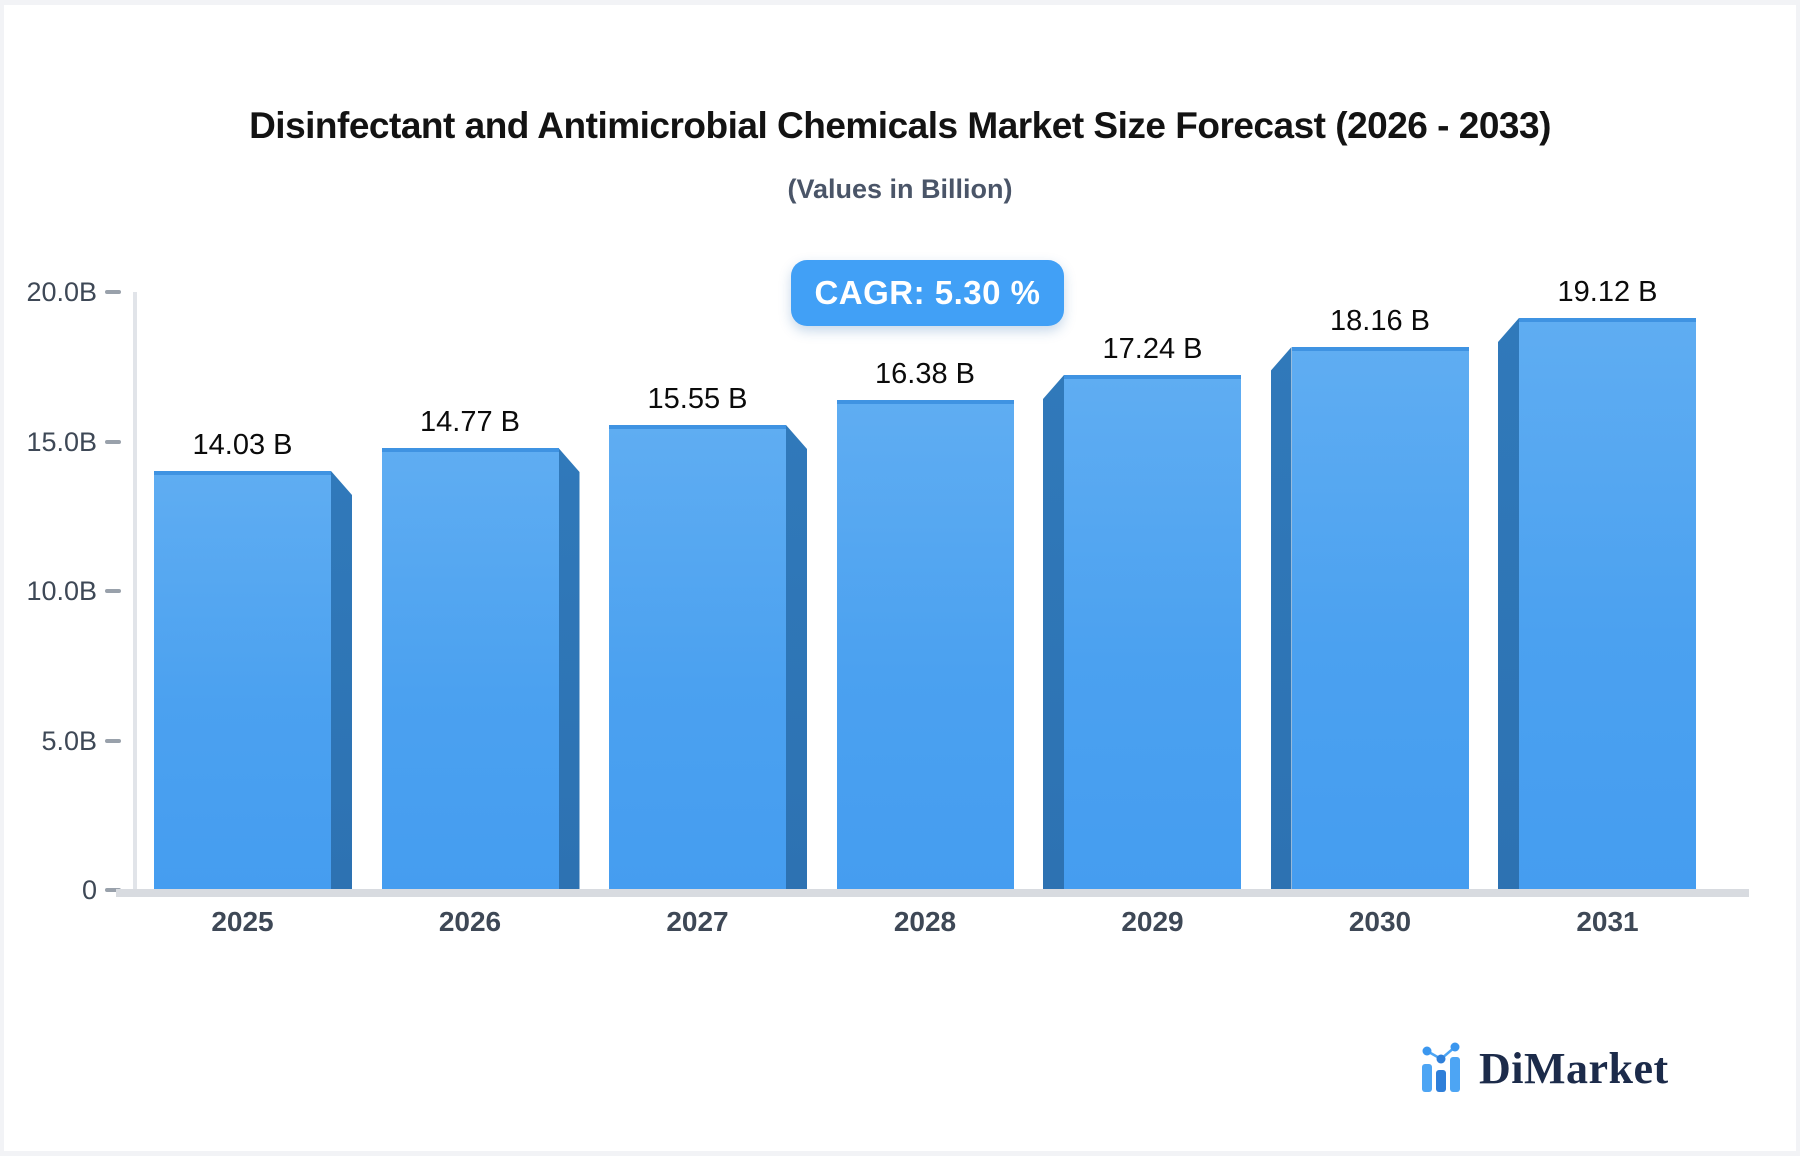 Image resolution: width=1800 pixels, height=1156 pixels. Describe the element at coordinates (1380, 321) in the screenshot. I see `bar-value-label: 18.16 B` at that location.